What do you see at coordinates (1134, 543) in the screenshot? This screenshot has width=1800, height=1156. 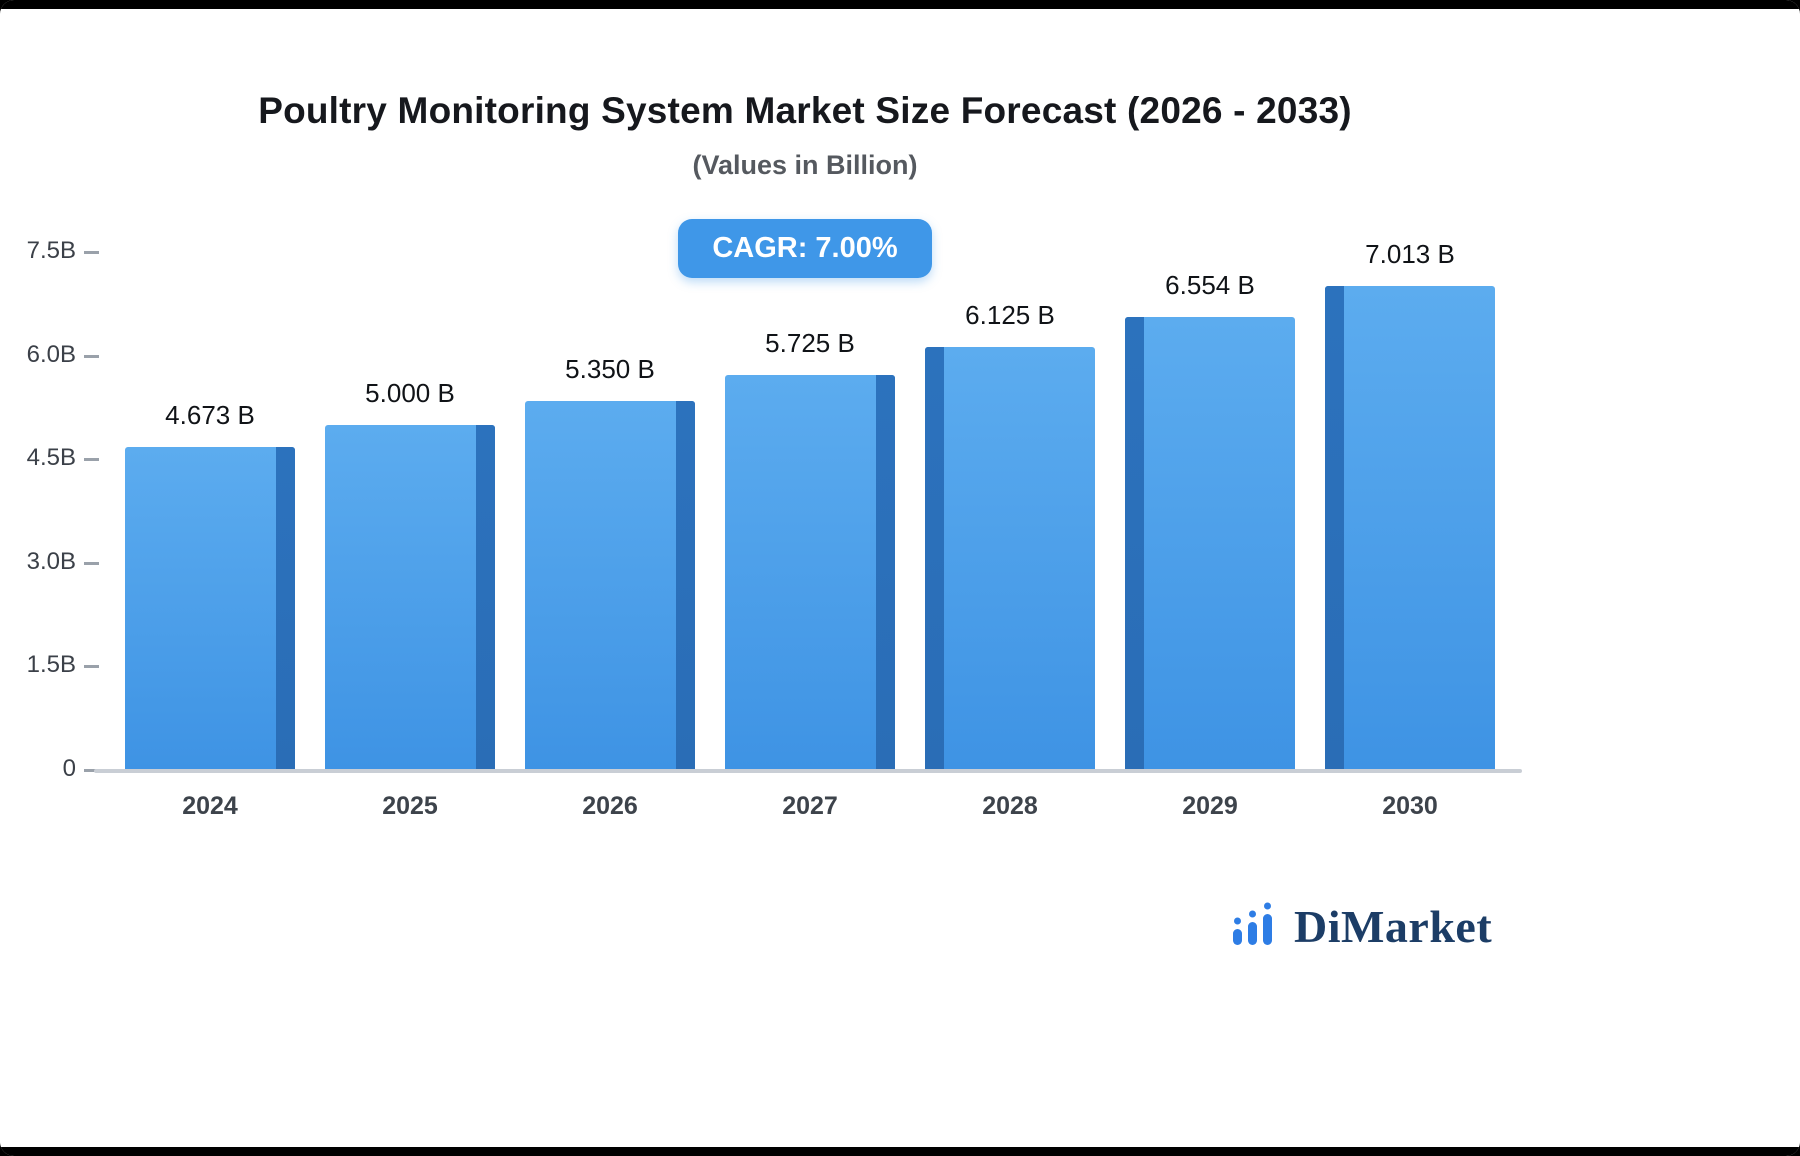 I see `bar-shade-2029` at bounding box center [1134, 543].